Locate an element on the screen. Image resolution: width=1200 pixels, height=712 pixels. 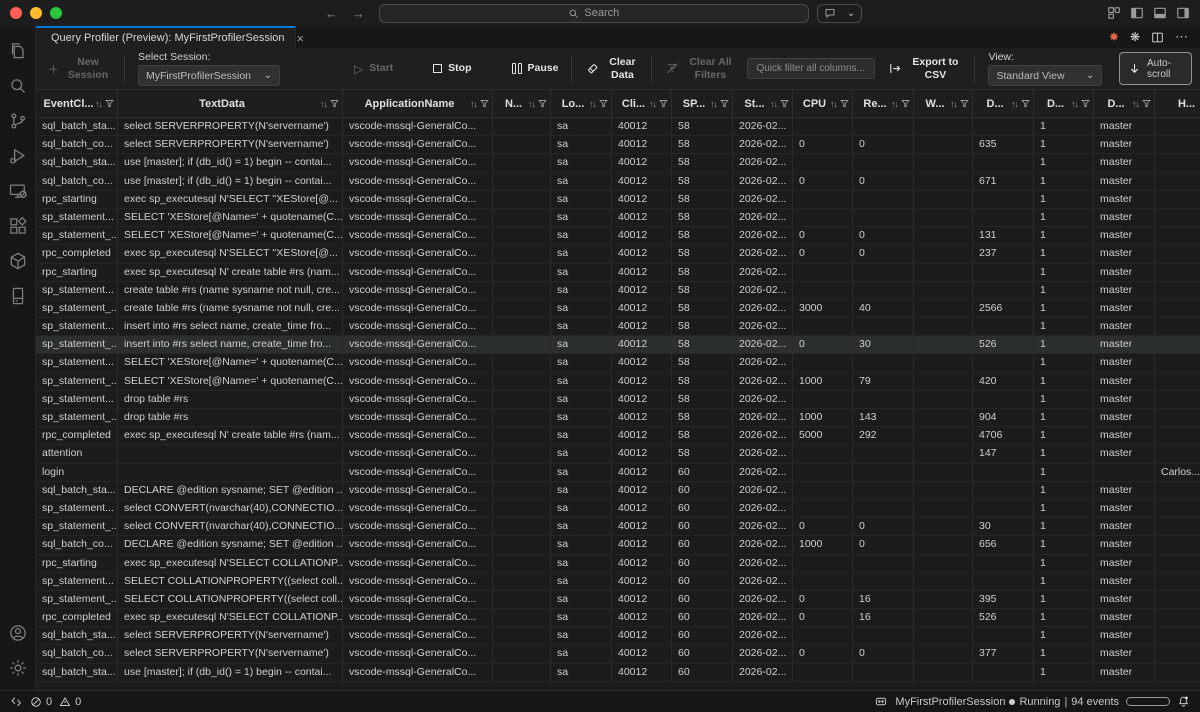
cell-spid: 58 is located at coordinates (702, 436).